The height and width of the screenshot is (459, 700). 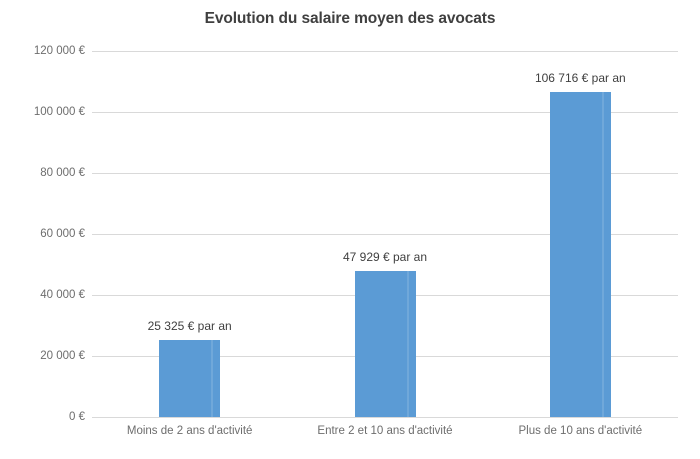 What do you see at coordinates (189, 431) in the screenshot?
I see `x-axis-category-label: Moins de 2 ans d'activité` at bounding box center [189, 431].